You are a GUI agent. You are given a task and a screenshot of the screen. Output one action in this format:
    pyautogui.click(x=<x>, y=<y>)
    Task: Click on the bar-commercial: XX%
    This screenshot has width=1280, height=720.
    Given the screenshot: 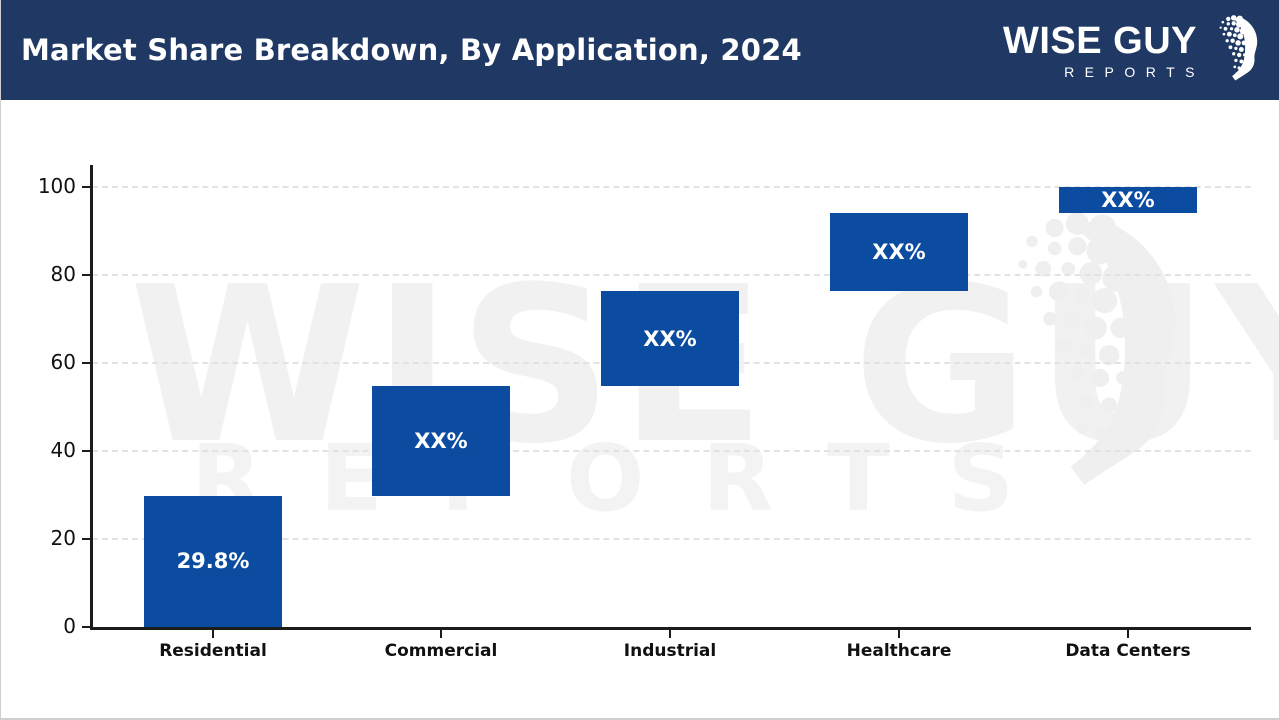 What is the action you would take?
    pyautogui.click(x=441, y=441)
    